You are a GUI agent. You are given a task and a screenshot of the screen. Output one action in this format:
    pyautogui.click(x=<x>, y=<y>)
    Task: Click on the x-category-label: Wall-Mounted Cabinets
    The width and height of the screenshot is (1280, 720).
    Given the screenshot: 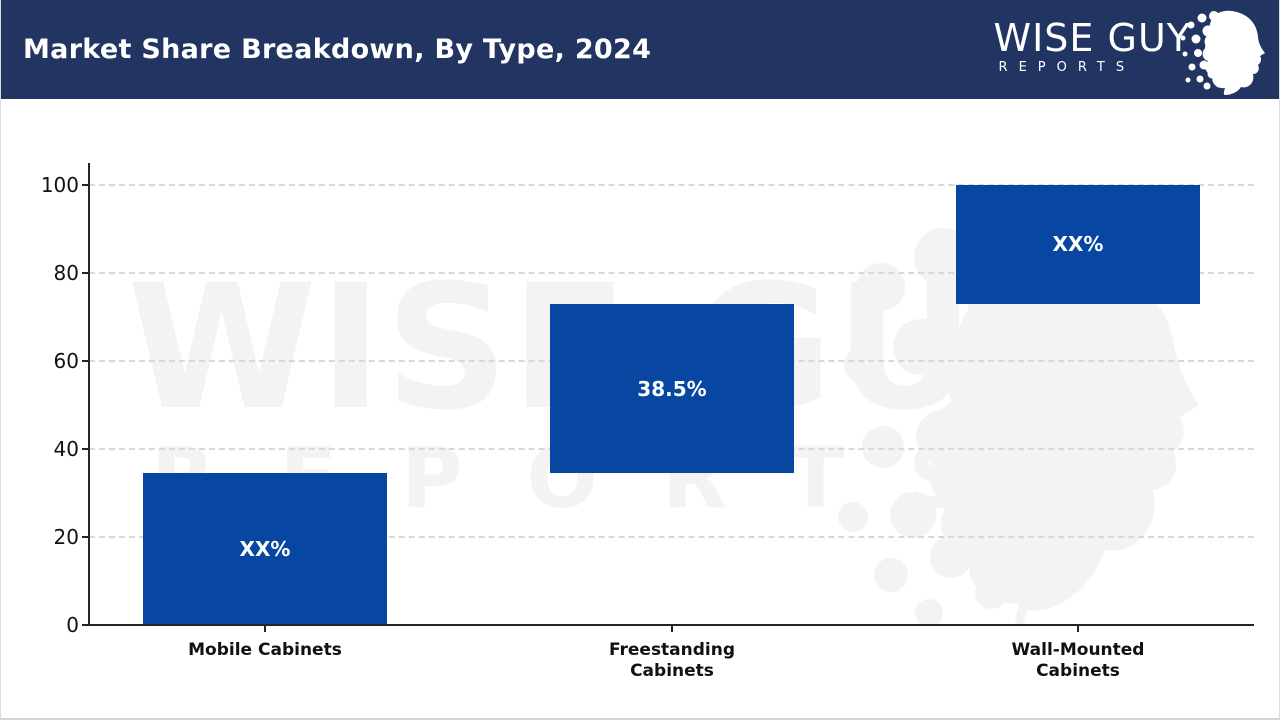 What is the action you would take?
    pyautogui.click(x=1078, y=660)
    